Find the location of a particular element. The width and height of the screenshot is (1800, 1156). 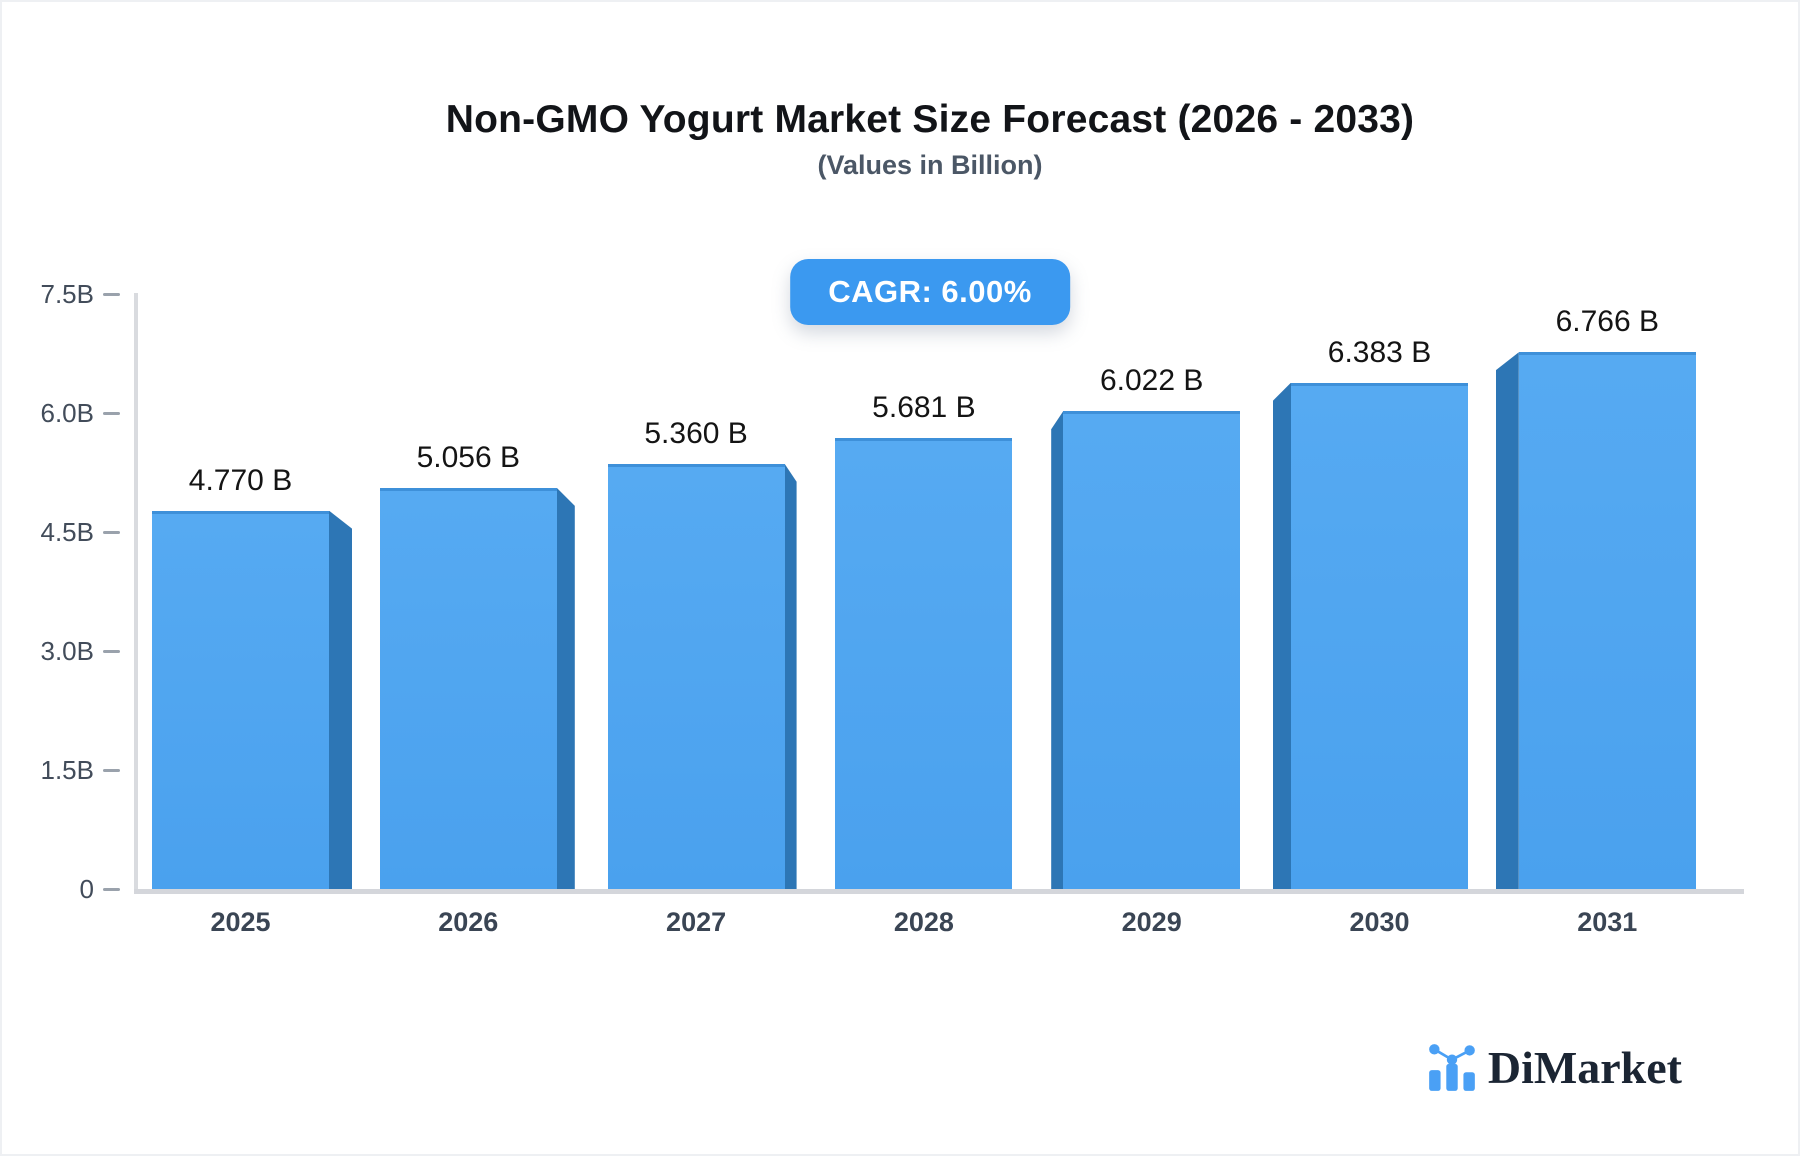

y-tick-label: 6.0B is located at coordinates (67, 413).